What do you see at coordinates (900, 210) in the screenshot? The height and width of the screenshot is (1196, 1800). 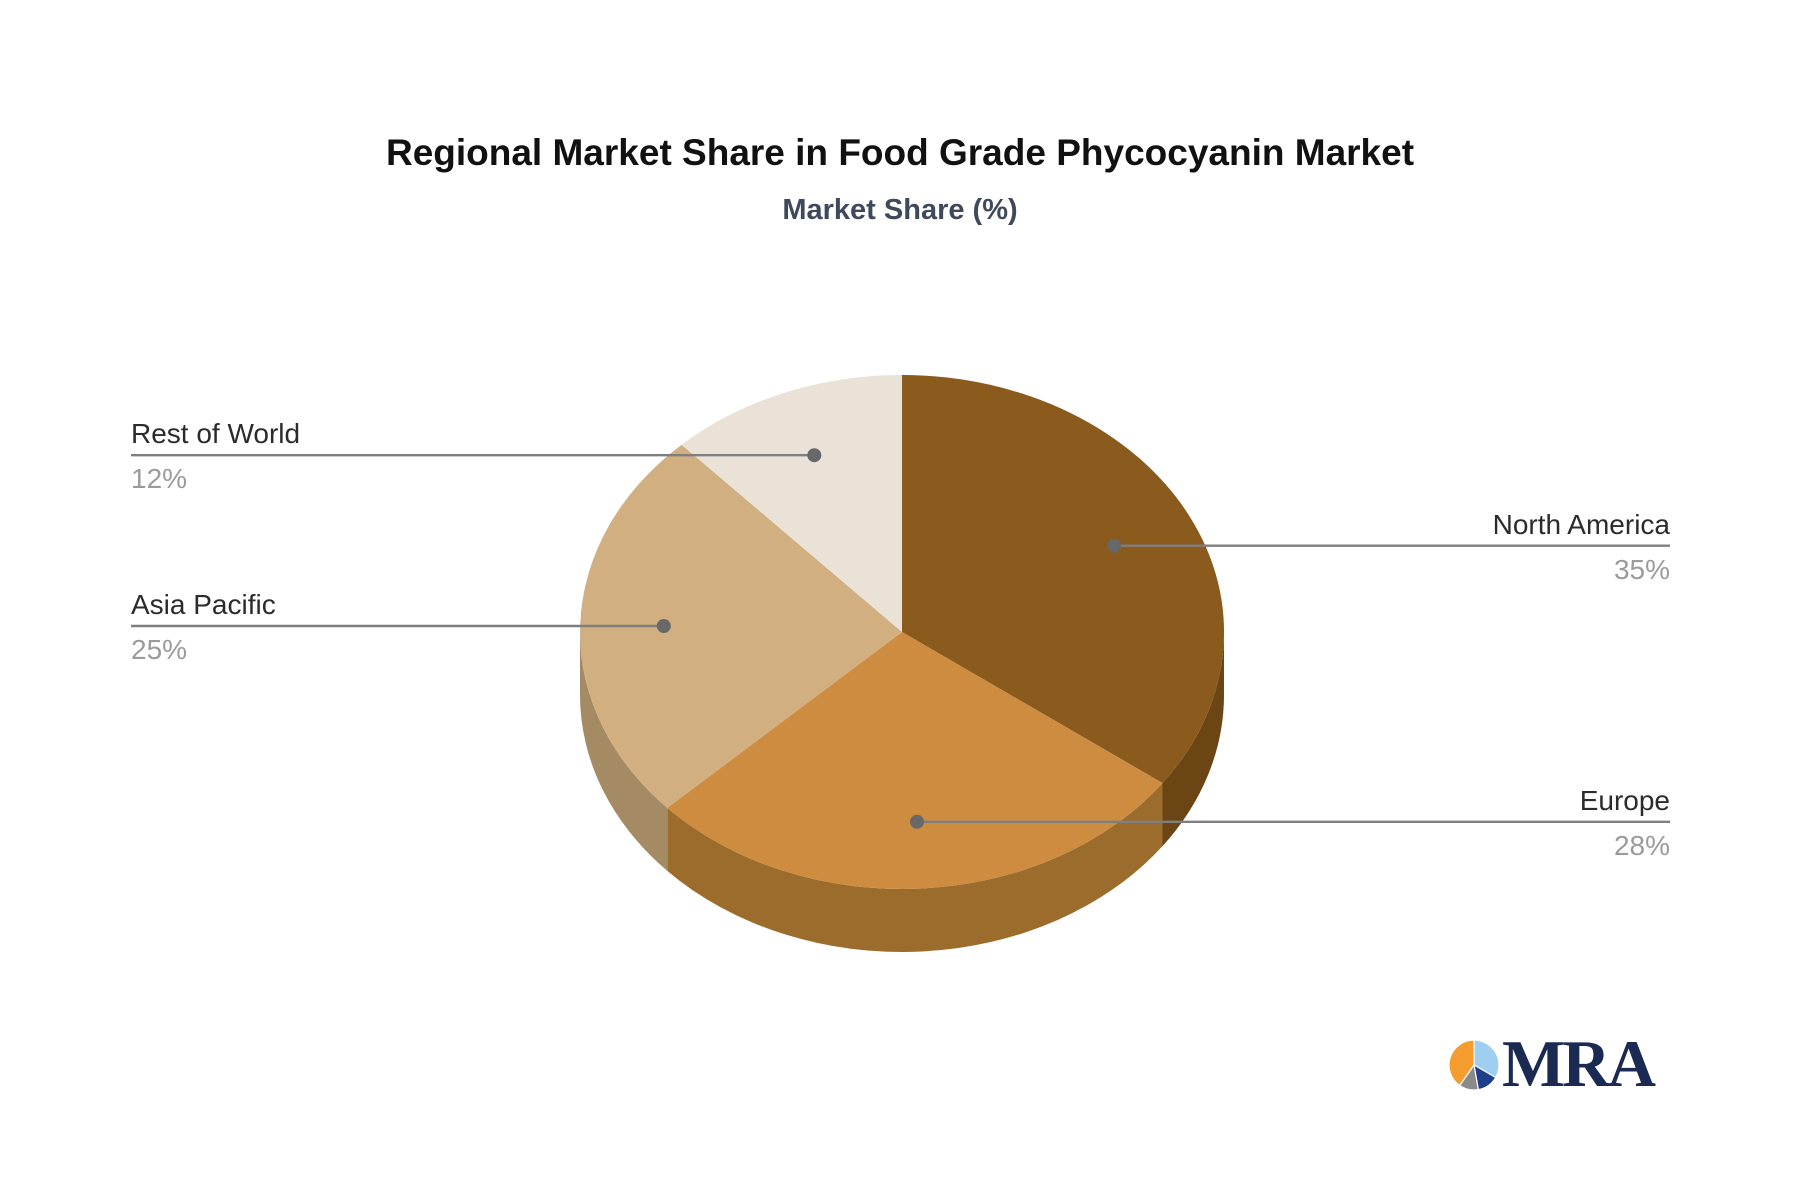 I see `chart-subtitle: Market Share (%)` at bounding box center [900, 210].